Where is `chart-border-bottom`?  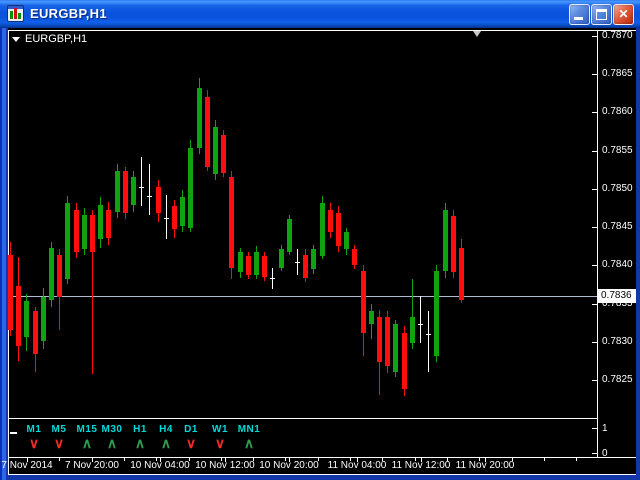 chart-border-bottom is located at coordinates (322, 474).